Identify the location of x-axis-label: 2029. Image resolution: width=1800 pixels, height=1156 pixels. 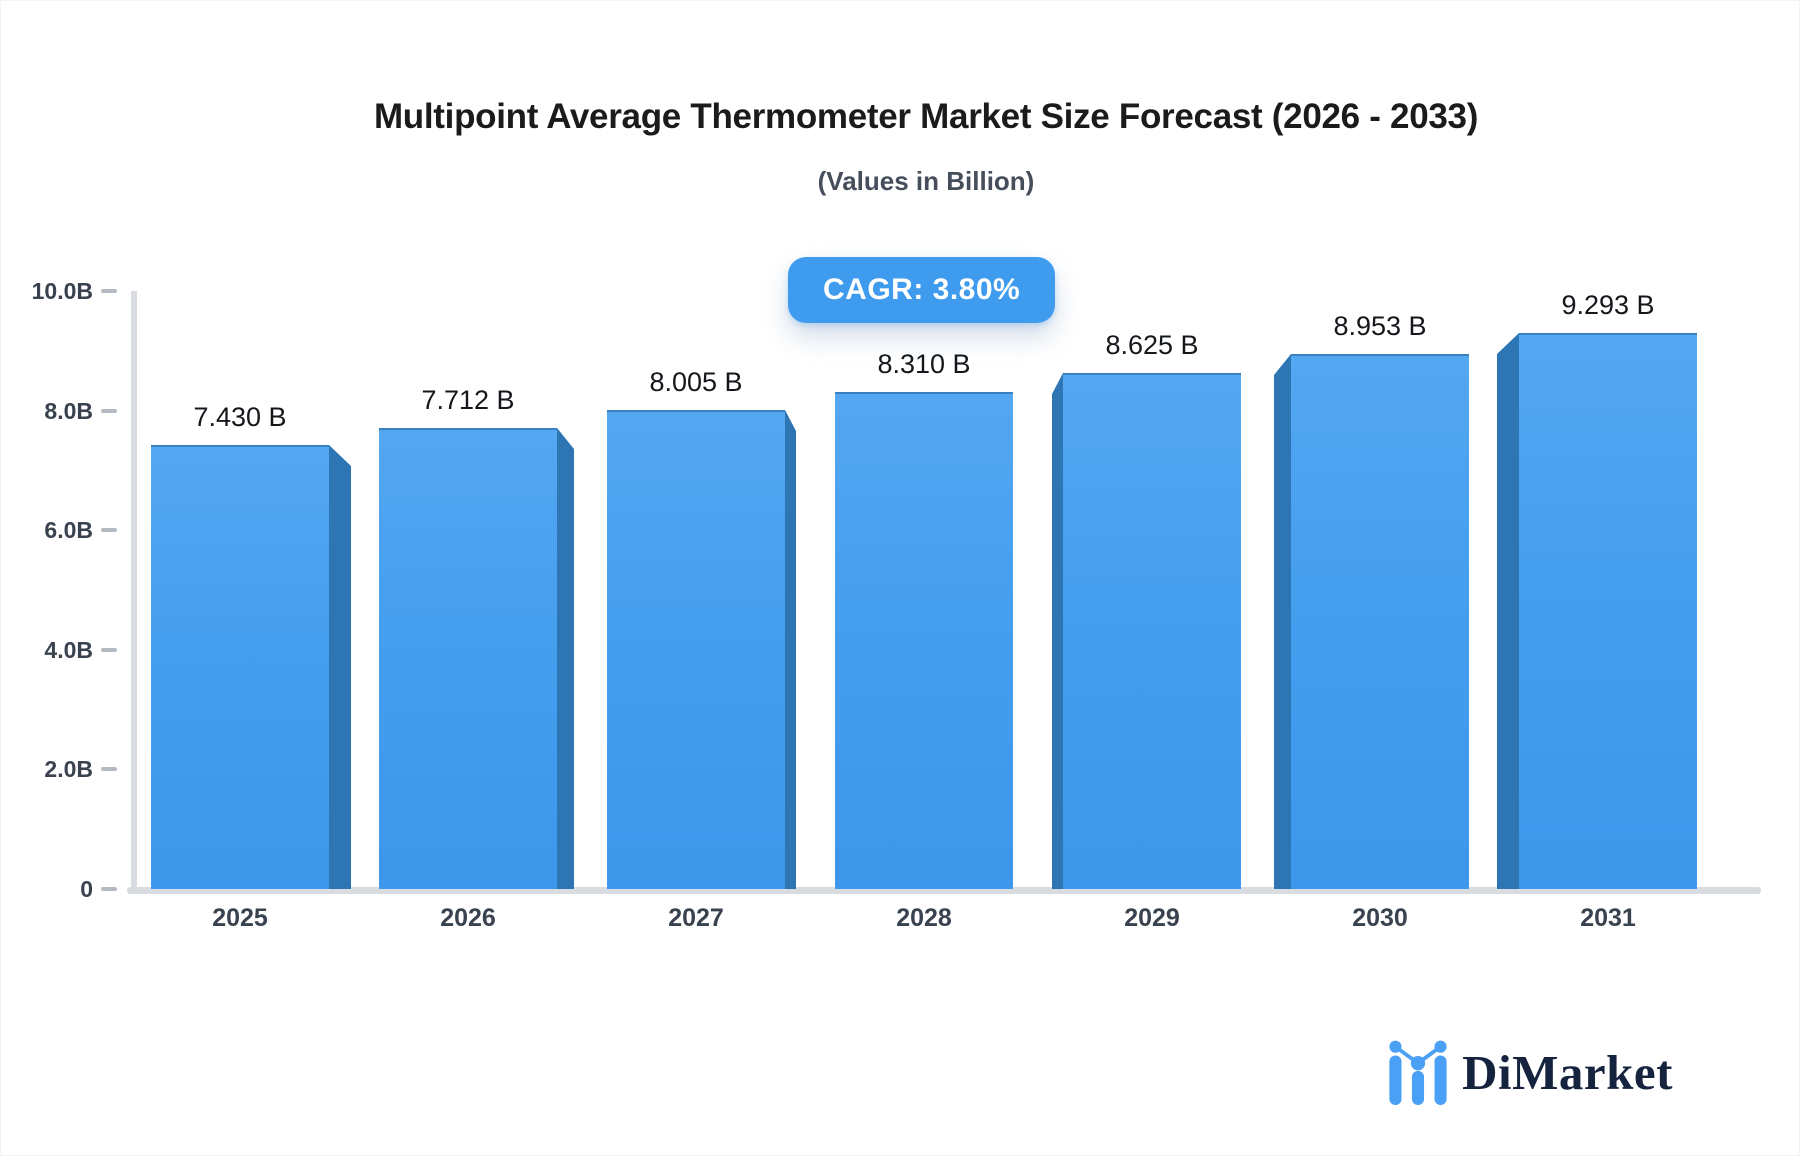
(1152, 918).